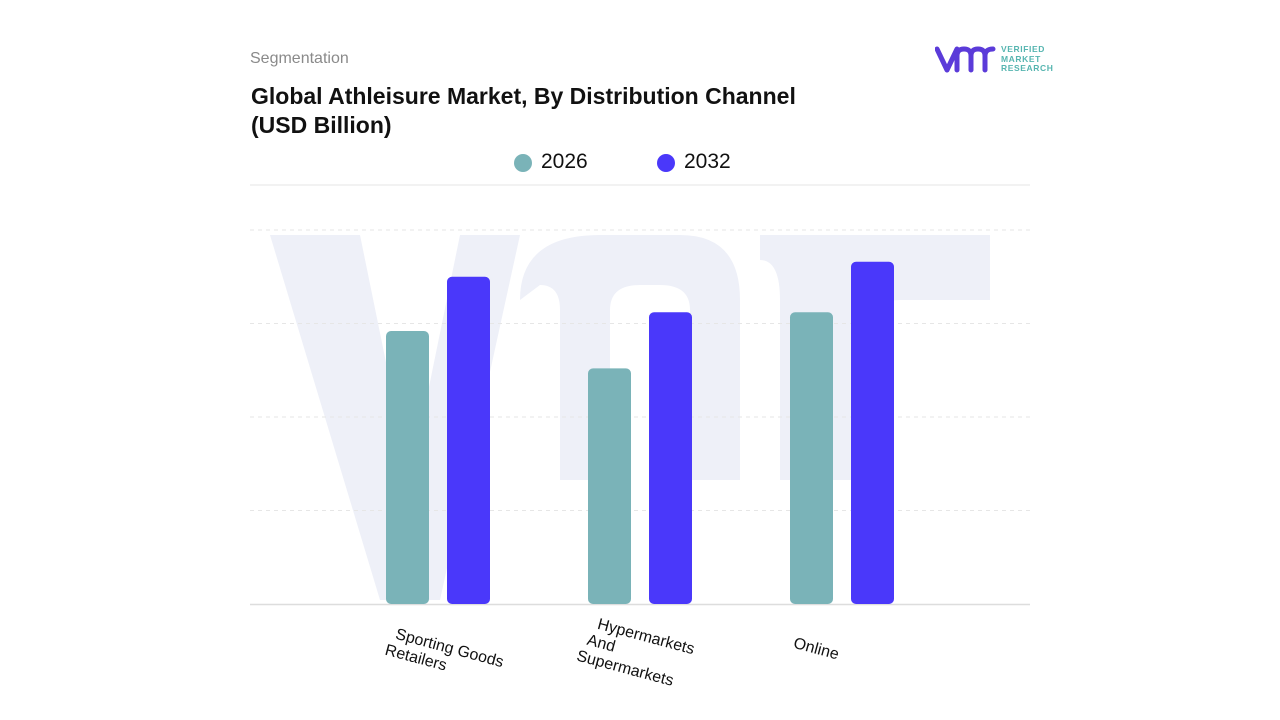  Describe the element at coordinates (666, 163) in the screenshot. I see `legend-swatch-2032` at that location.